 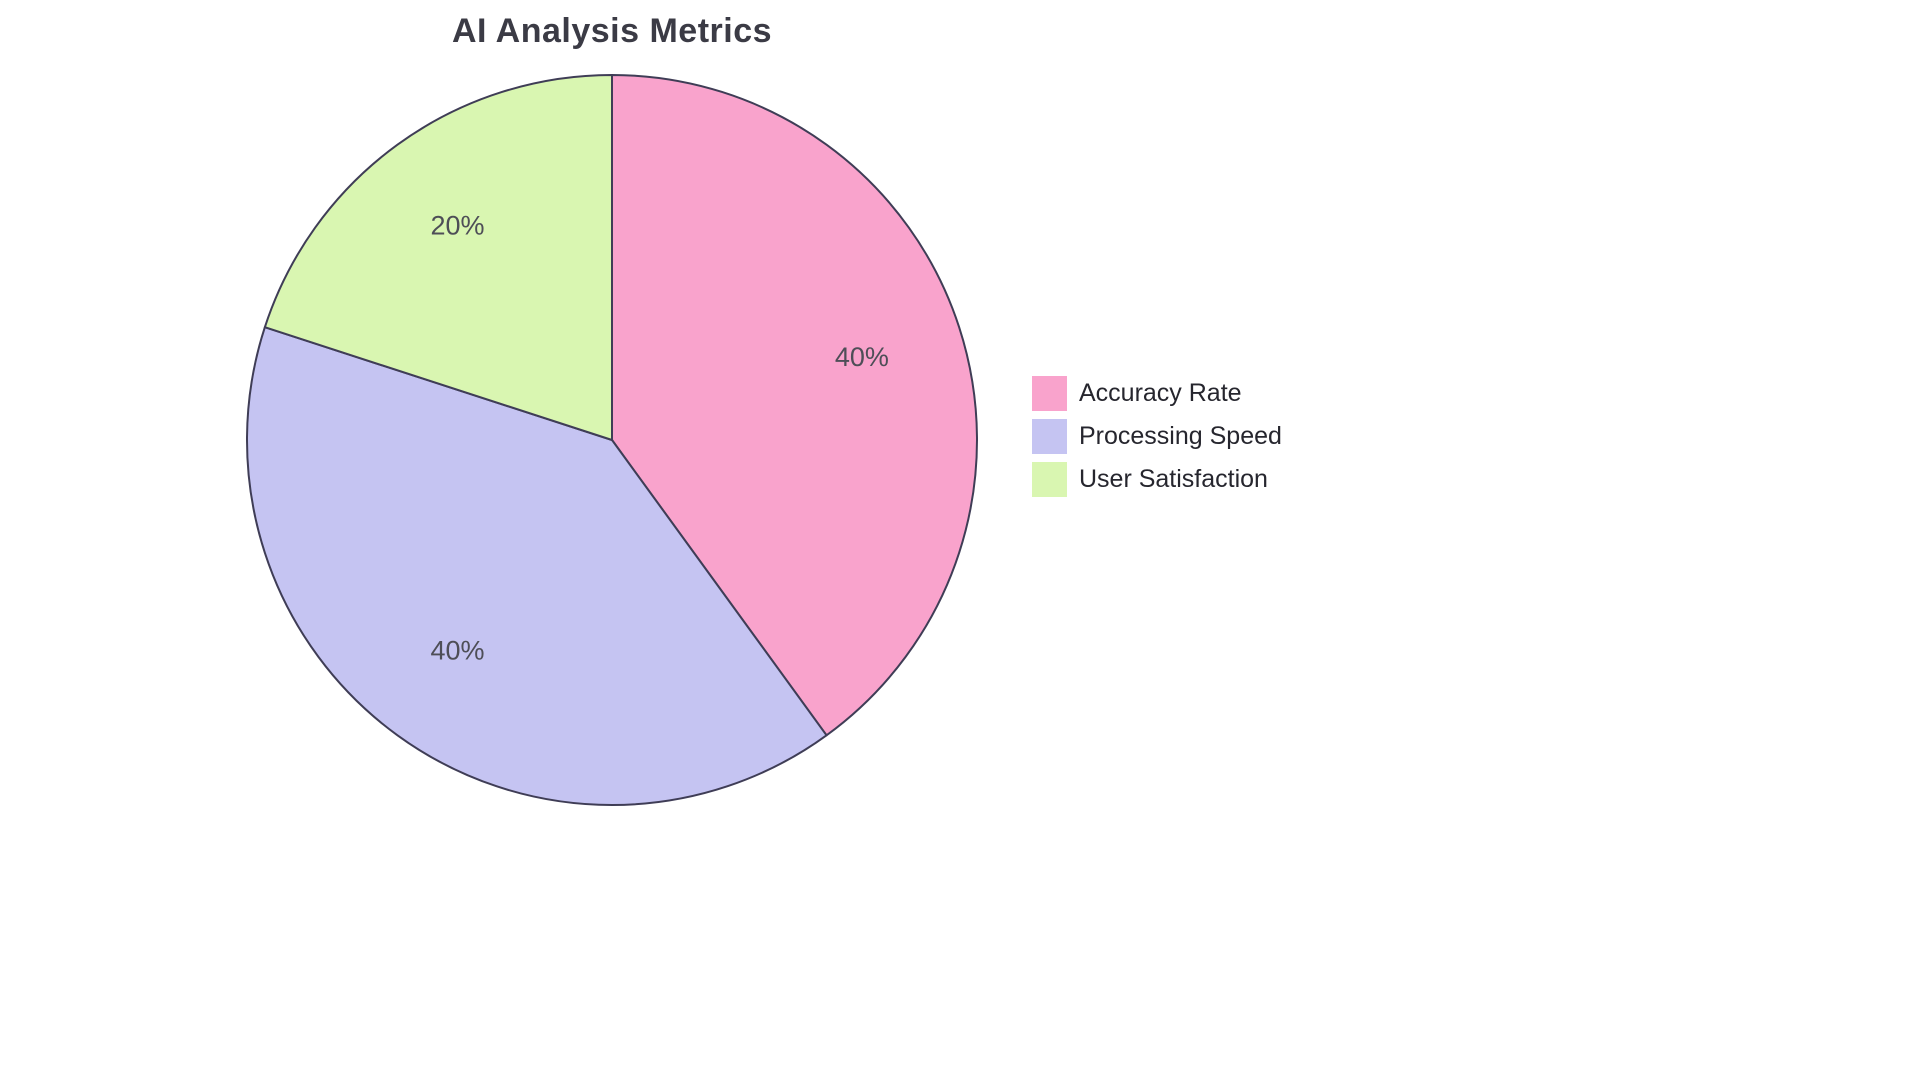 What do you see at coordinates (612, 31) in the screenshot?
I see `chart-title: AI Analysis Metrics` at bounding box center [612, 31].